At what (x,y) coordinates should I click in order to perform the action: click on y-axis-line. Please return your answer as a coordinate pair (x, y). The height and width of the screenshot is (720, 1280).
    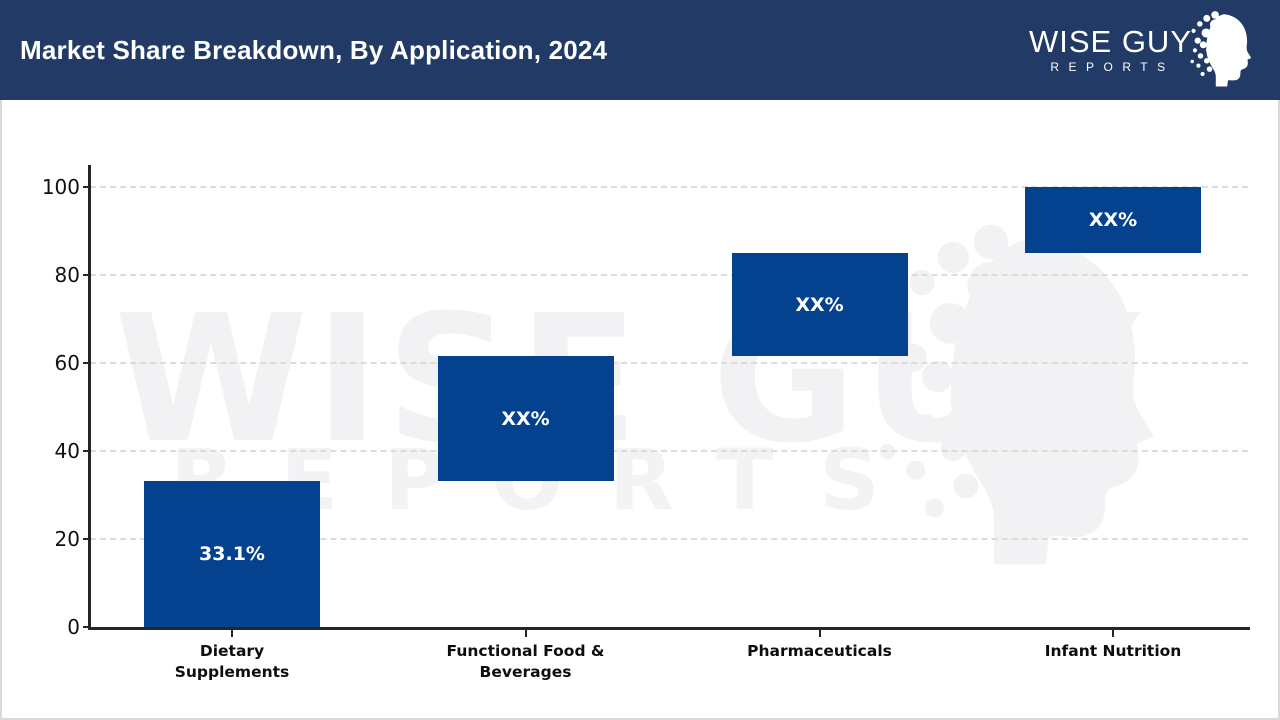
    Looking at the image, I should click on (89, 397).